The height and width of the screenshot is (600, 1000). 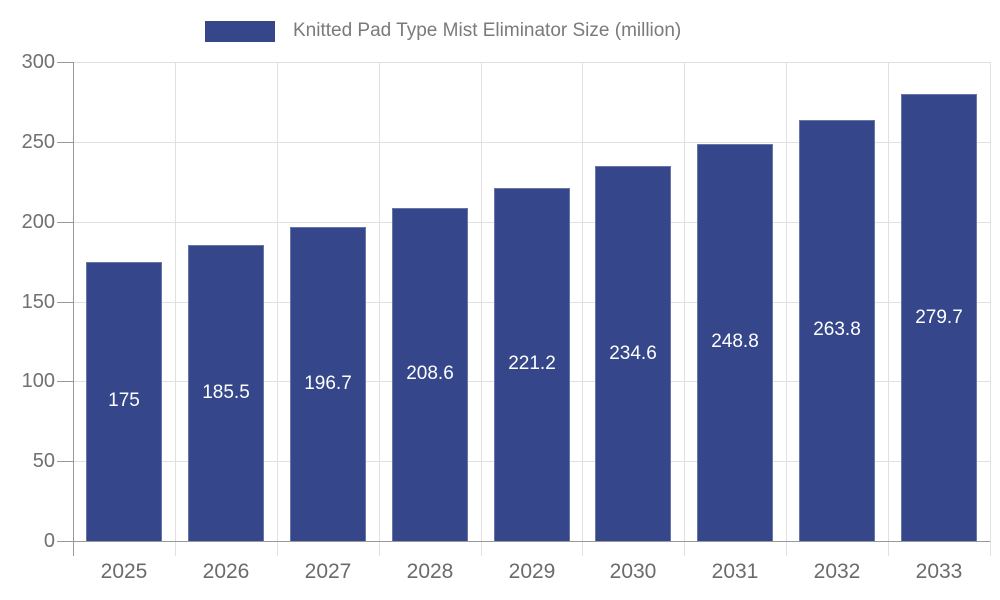 What do you see at coordinates (124, 571) in the screenshot?
I see `x-tick-label-2025: 2025` at bounding box center [124, 571].